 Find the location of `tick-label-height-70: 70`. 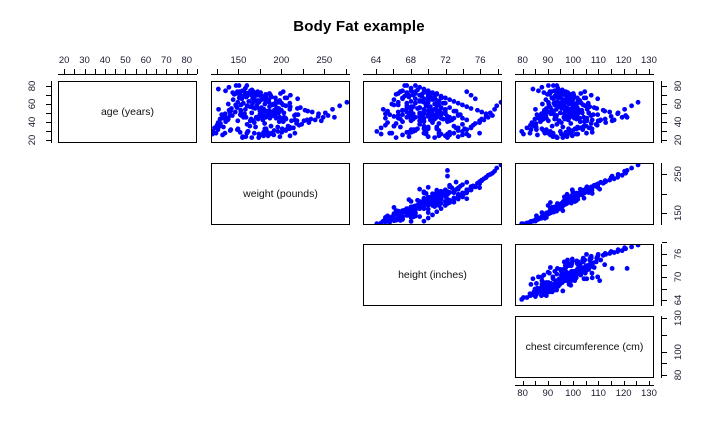

tick-label-height-70: 70 is located at coordinates (678, 277).